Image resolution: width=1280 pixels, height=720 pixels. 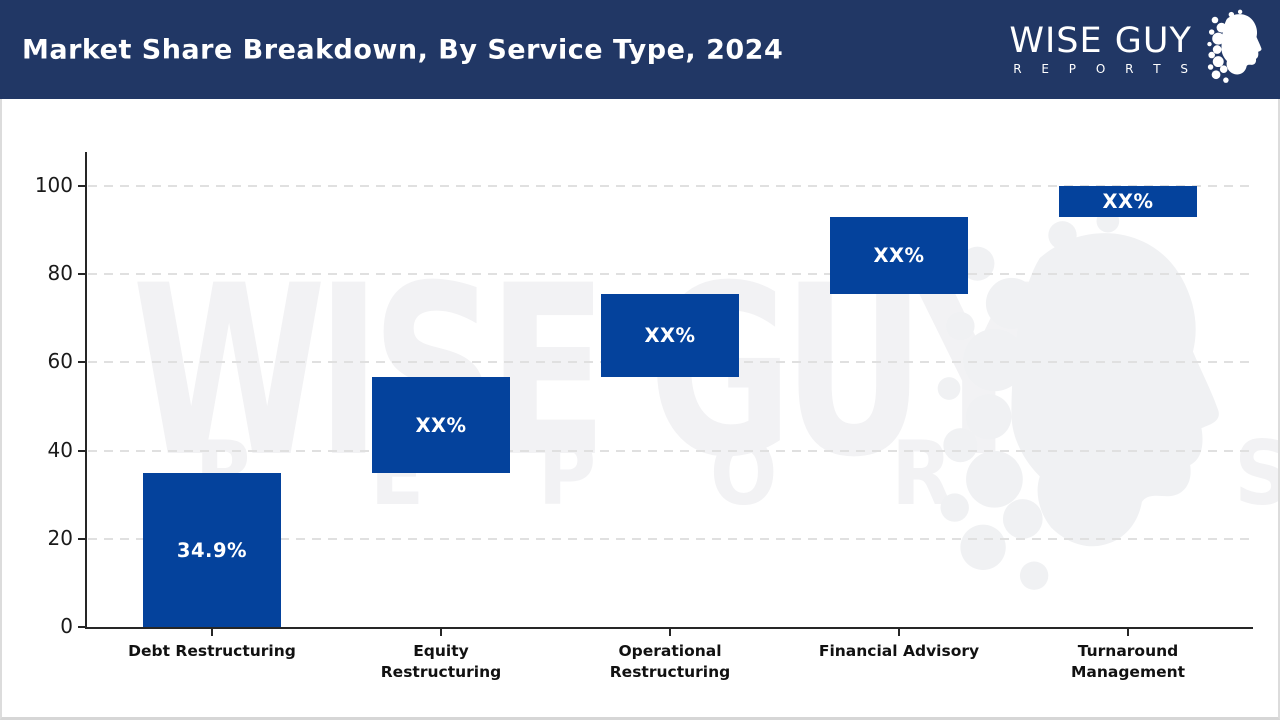 What do you see at coordinates (60, 273) in the screenshot?
I see `y-axis-tick-label: 80` at bounding box center [60, 273].